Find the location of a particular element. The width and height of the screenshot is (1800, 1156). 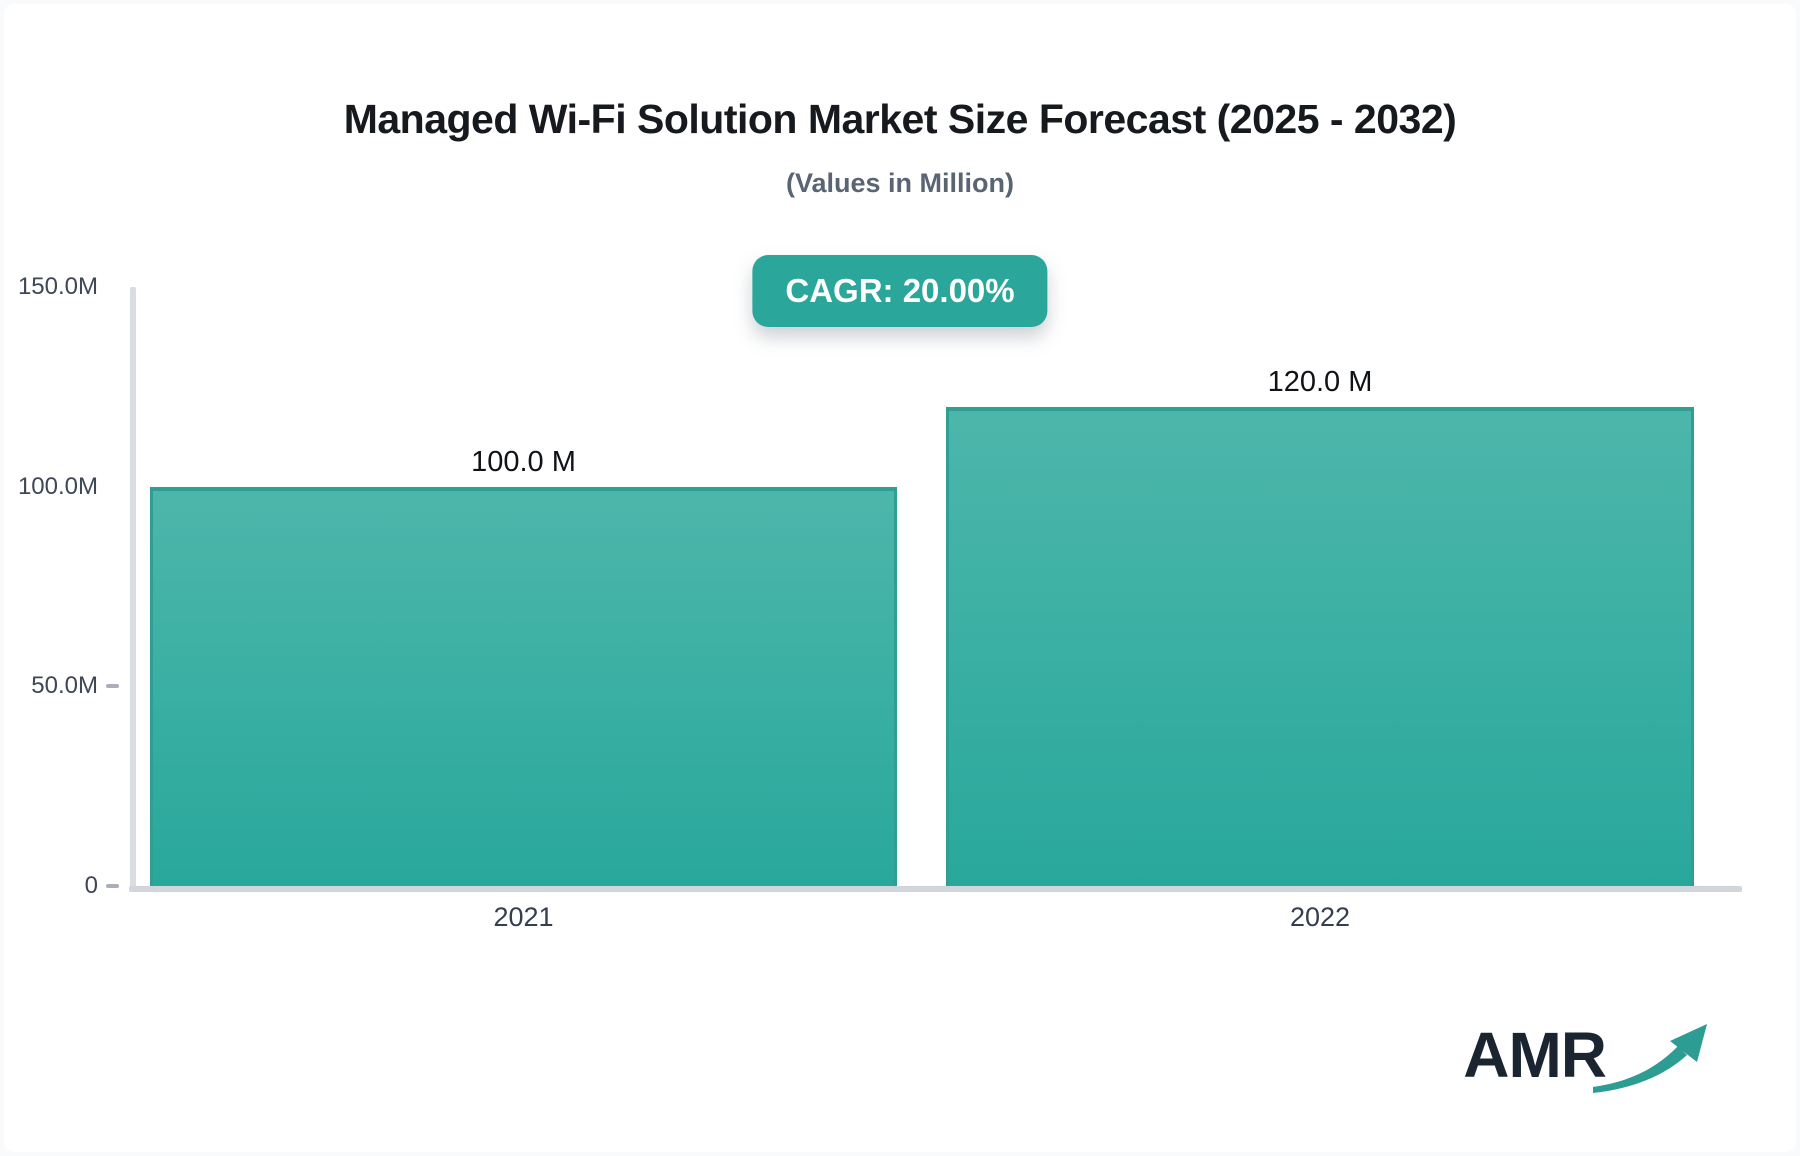

amr-logo: AMR is located at coordinates (1586, 1063).